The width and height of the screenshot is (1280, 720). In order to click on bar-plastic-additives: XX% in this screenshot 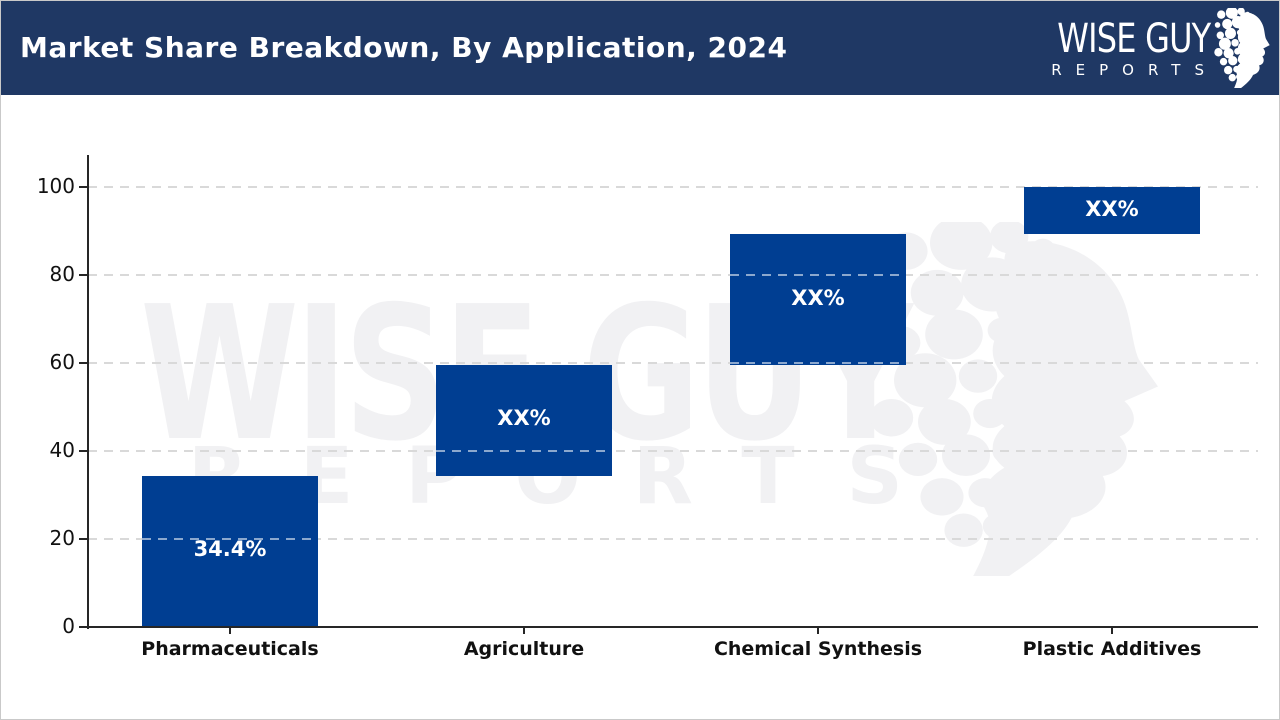, I will do `click(1112, 211)`.